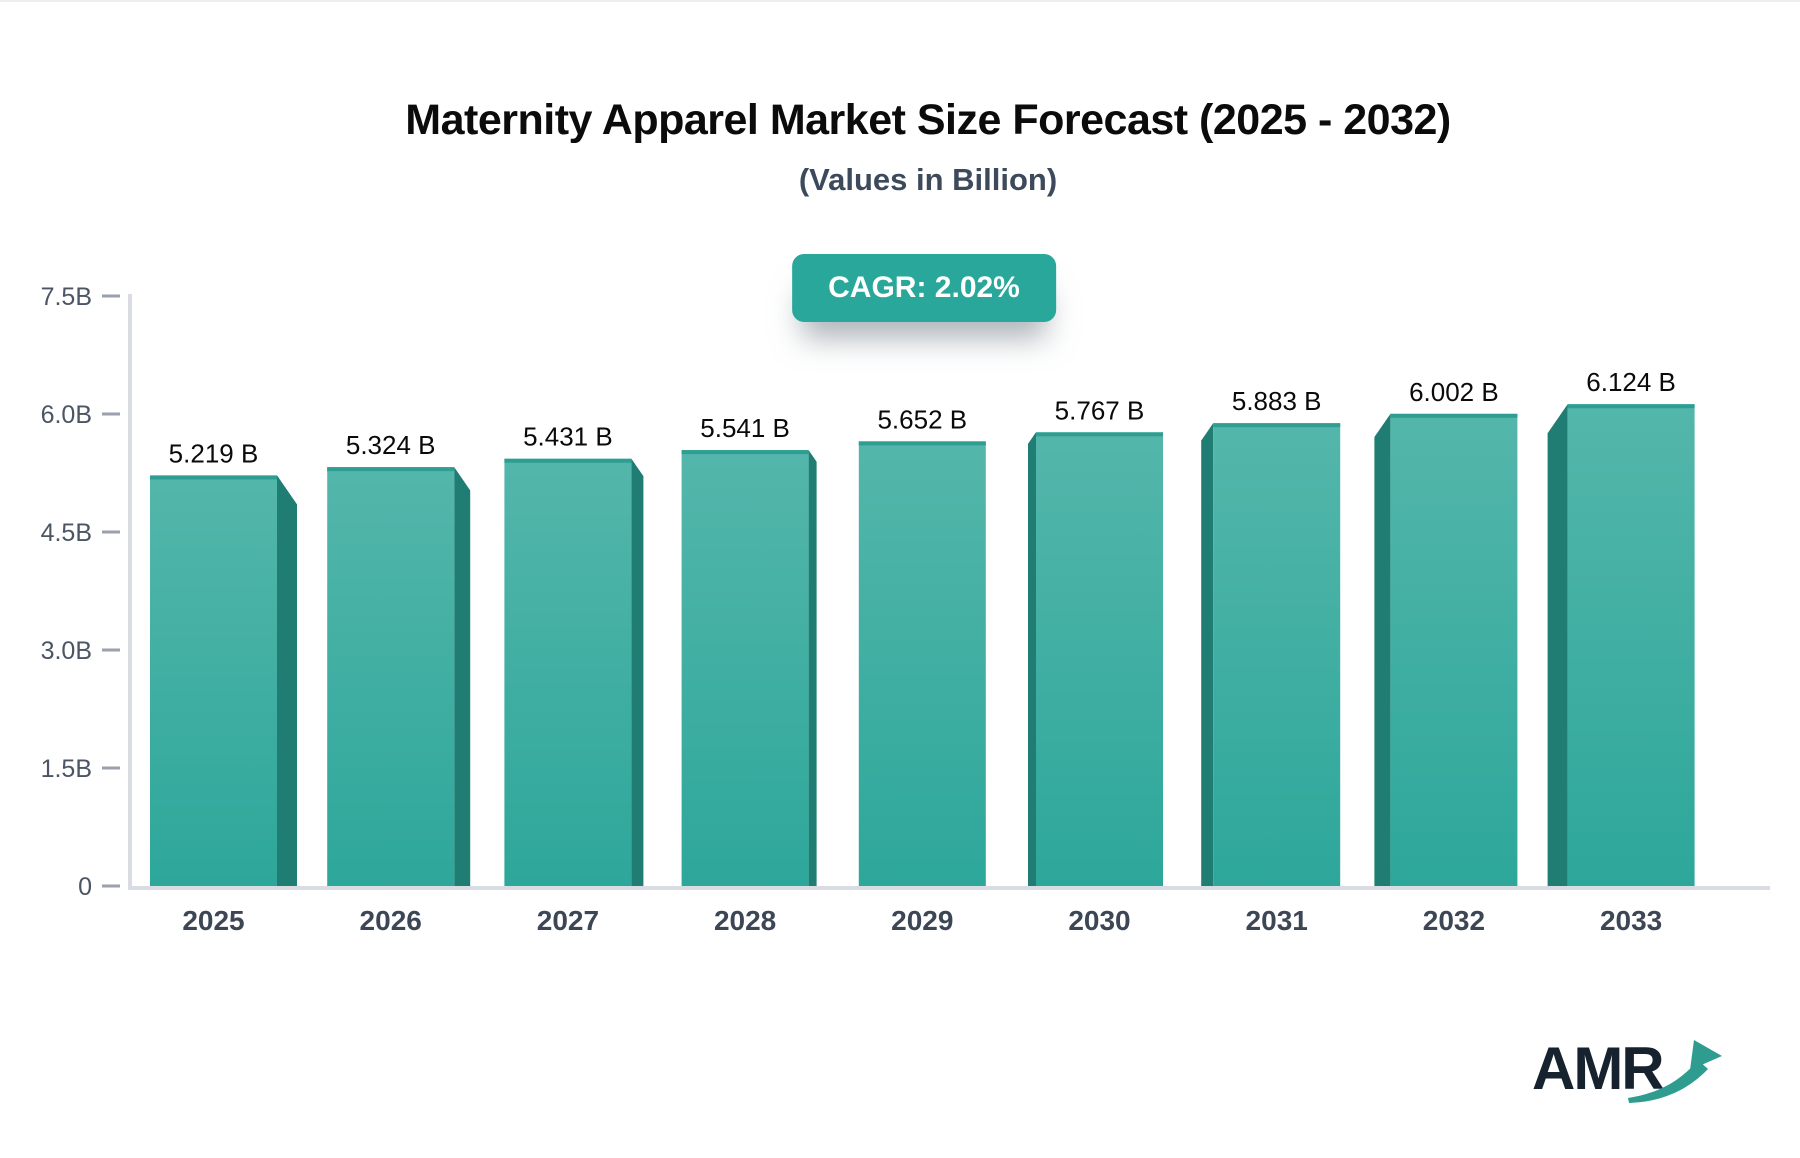 The image size is (1800, 1158). What do you see at coordinates (66, 415) in the screenshot?
I see `y-tick-label: 6.0B` at bounding box center [66, 415].